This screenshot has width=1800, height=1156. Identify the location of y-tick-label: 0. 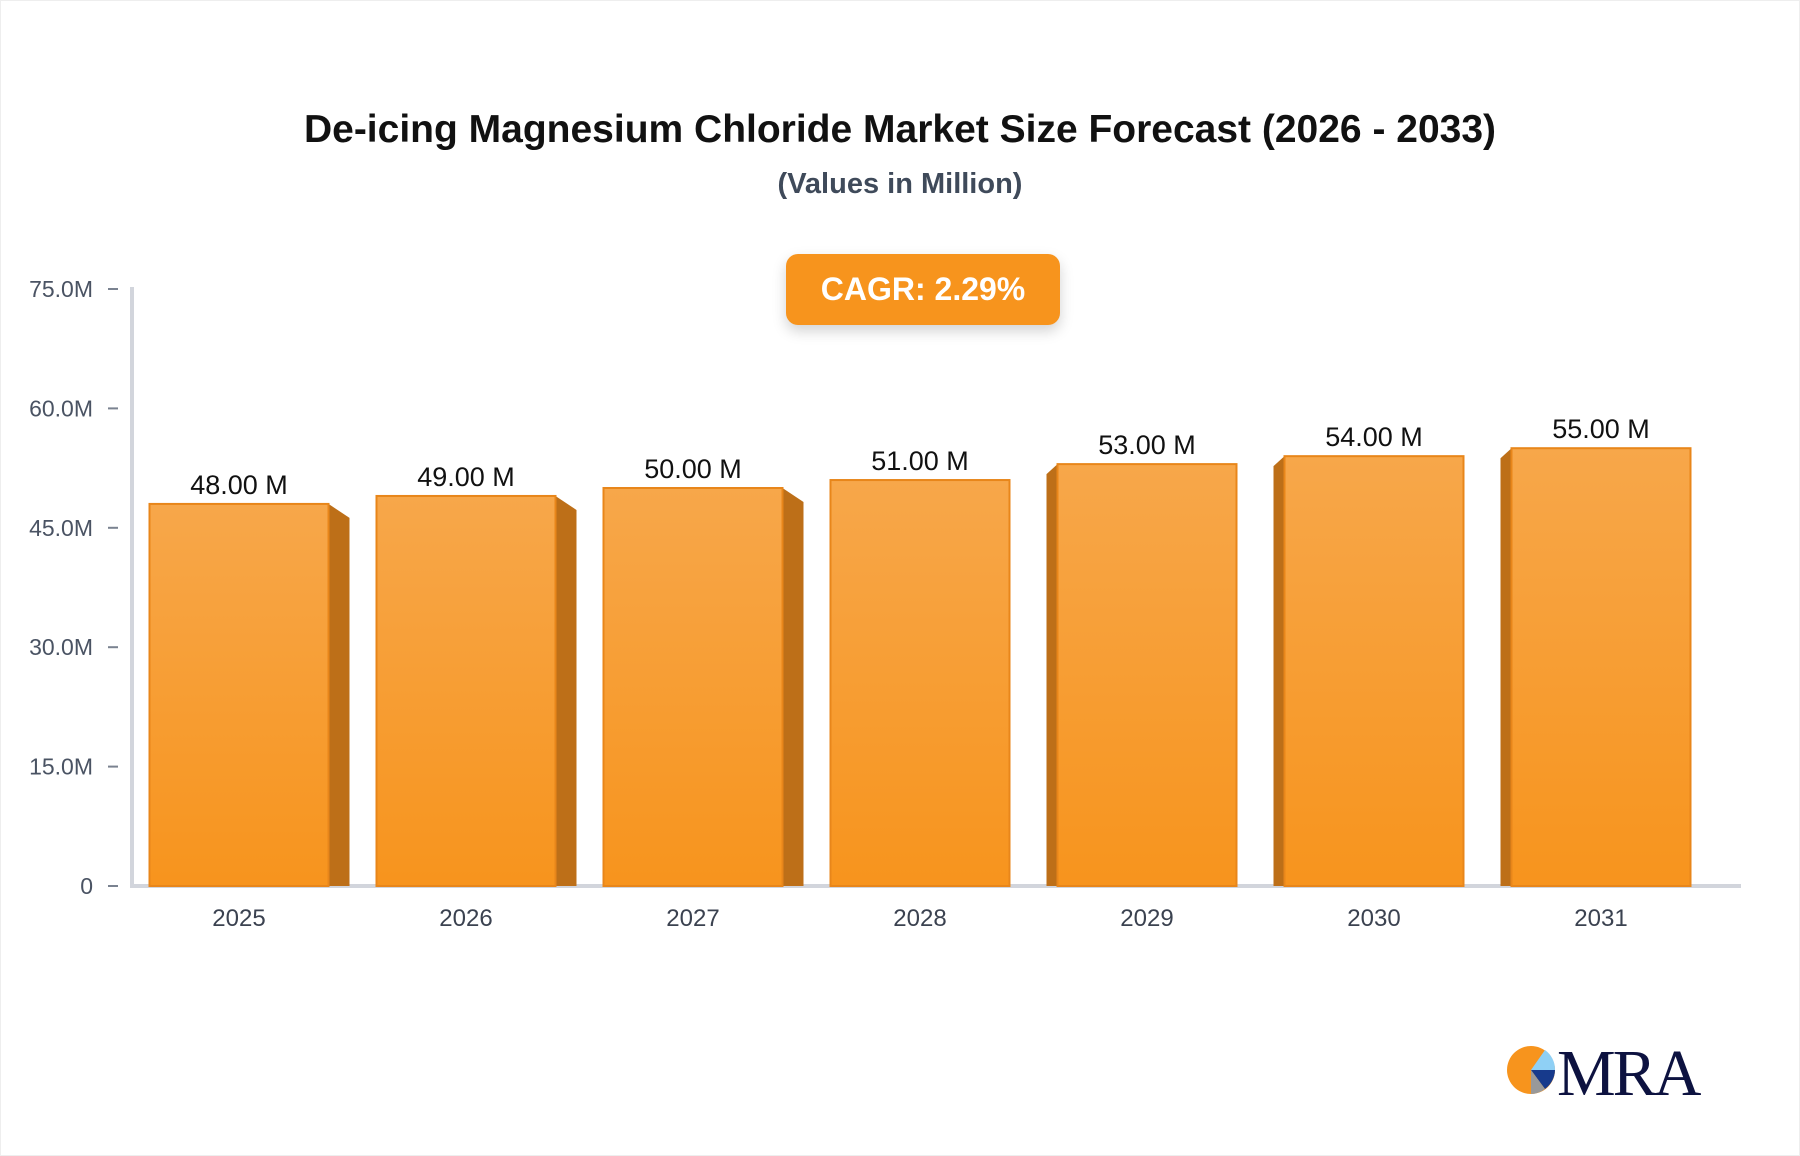
(86, 886).